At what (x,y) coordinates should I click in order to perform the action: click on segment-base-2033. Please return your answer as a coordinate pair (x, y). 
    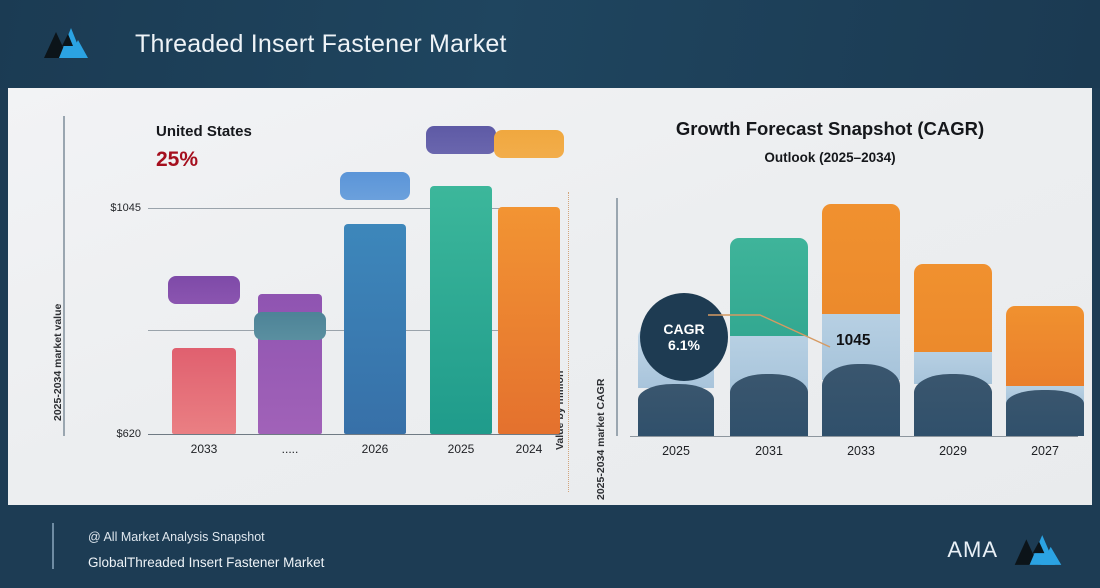
    Looking at the image, I should click on (861, 400).